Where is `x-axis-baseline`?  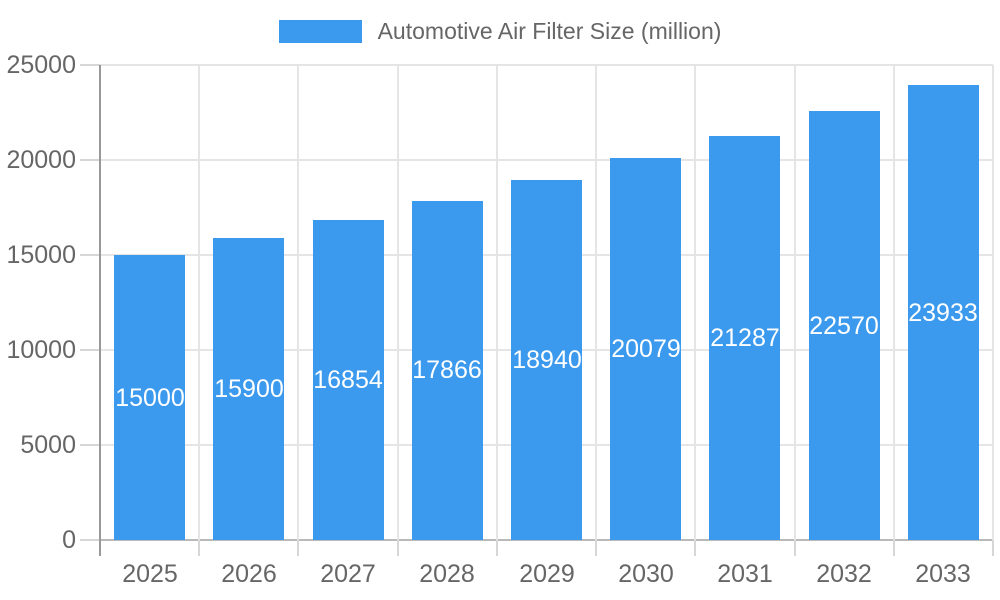 x-axis-baseline is located at coordinates (546, 540).